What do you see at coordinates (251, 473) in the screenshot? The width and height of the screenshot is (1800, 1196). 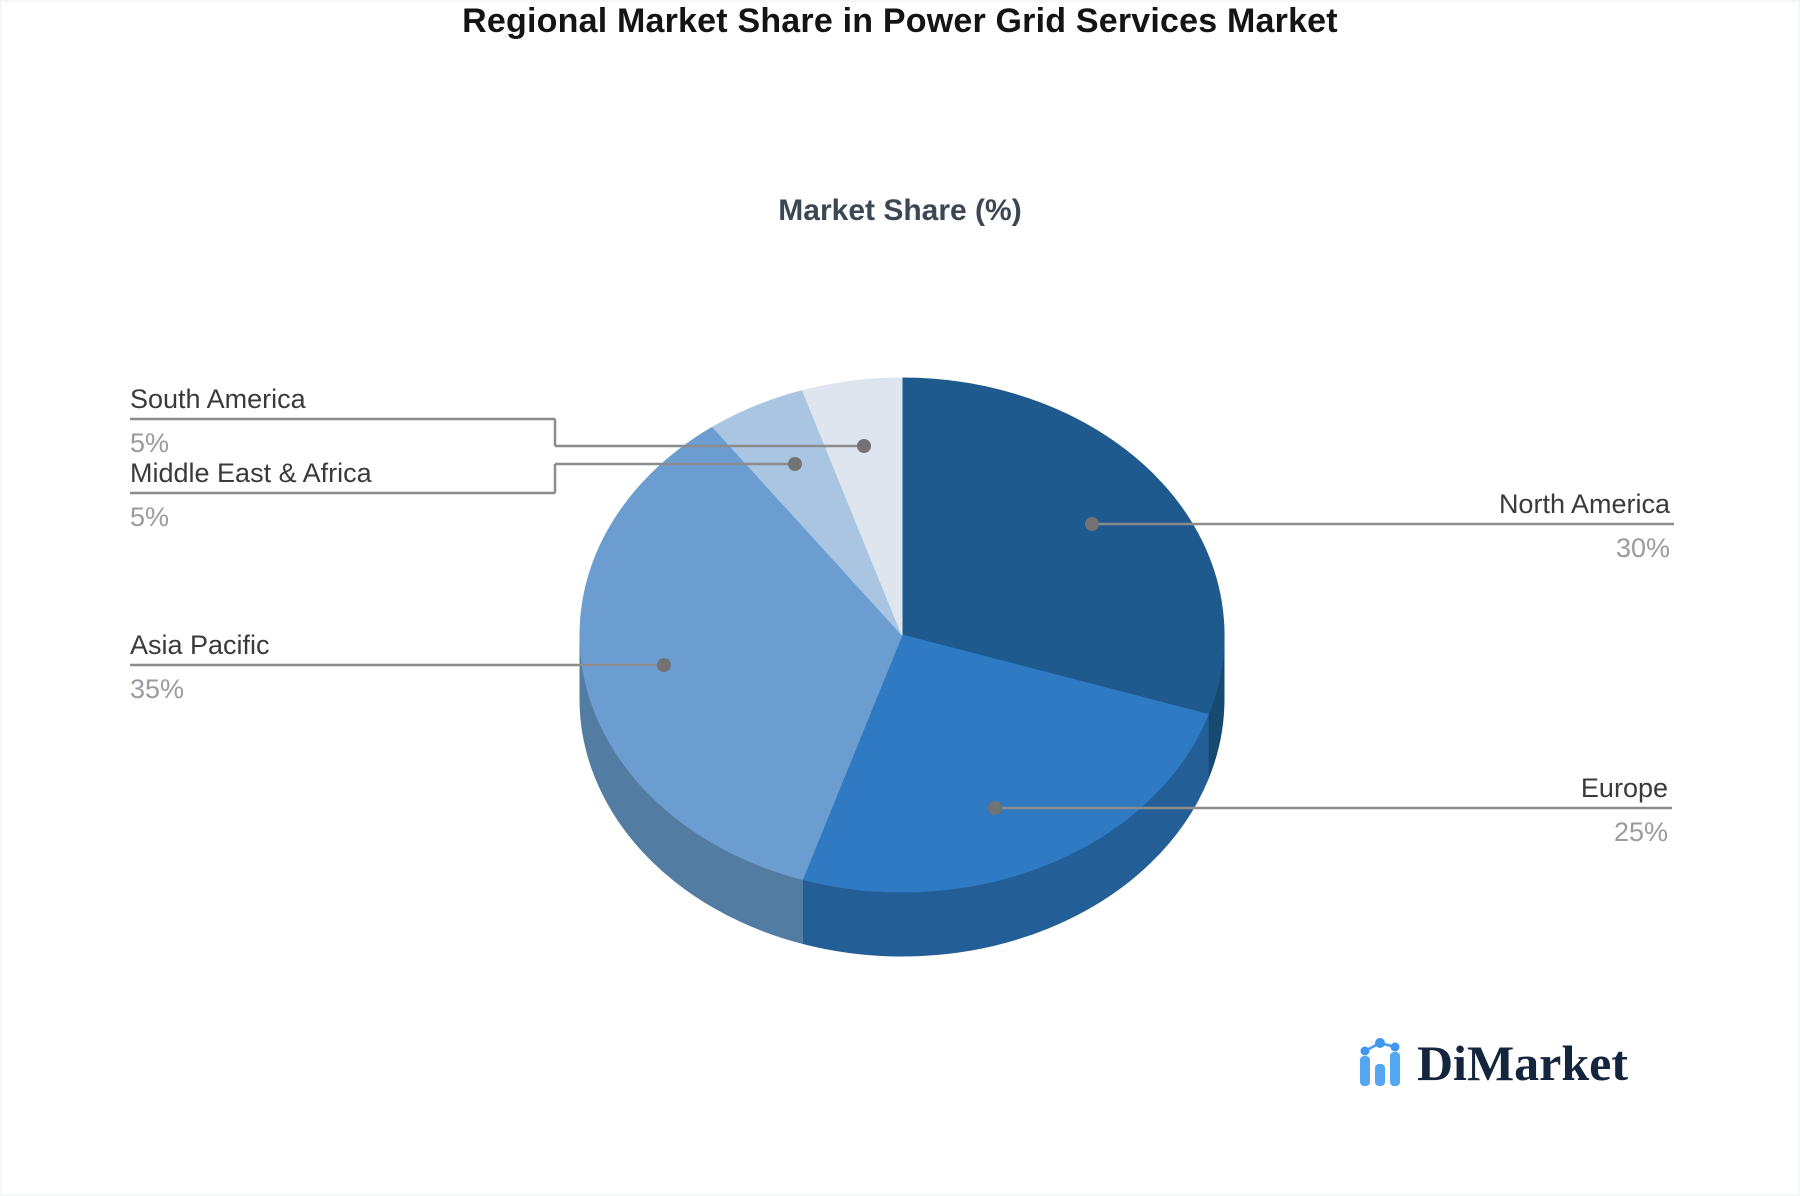 I see `slice-label: Middle East & Africa` at bounding box center [251, 473].